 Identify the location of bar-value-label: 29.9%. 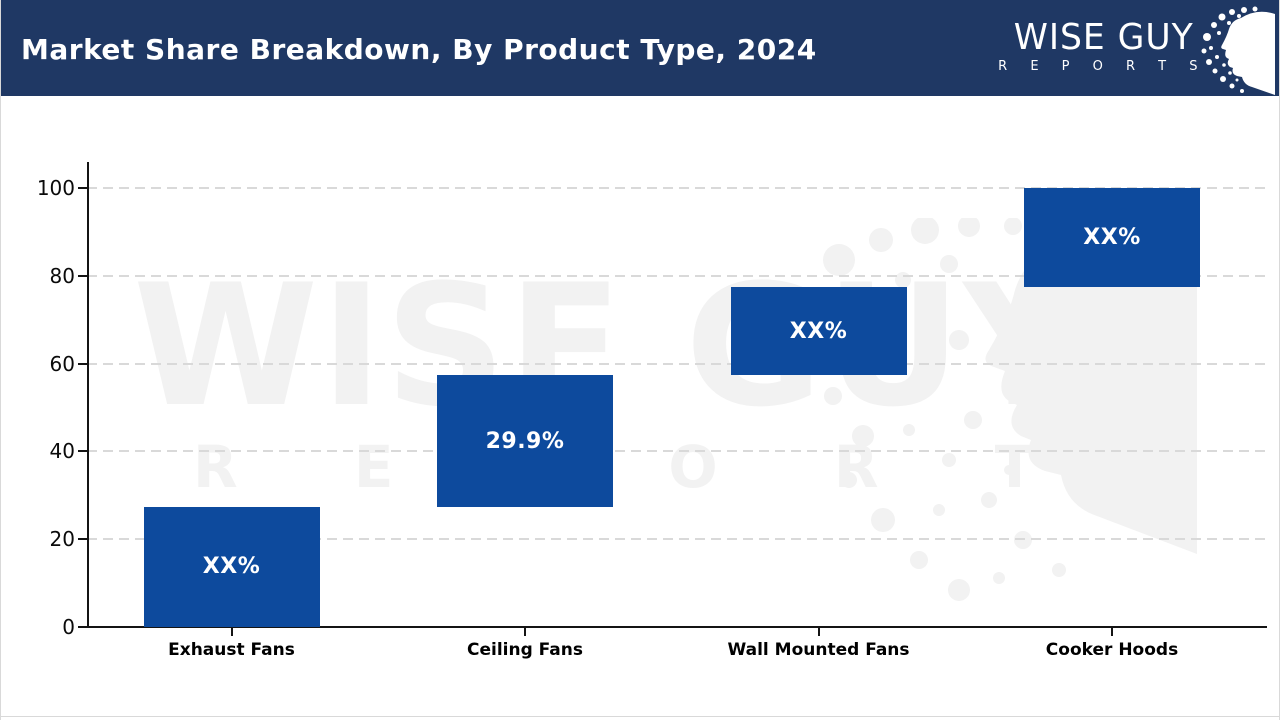
(525, 441).